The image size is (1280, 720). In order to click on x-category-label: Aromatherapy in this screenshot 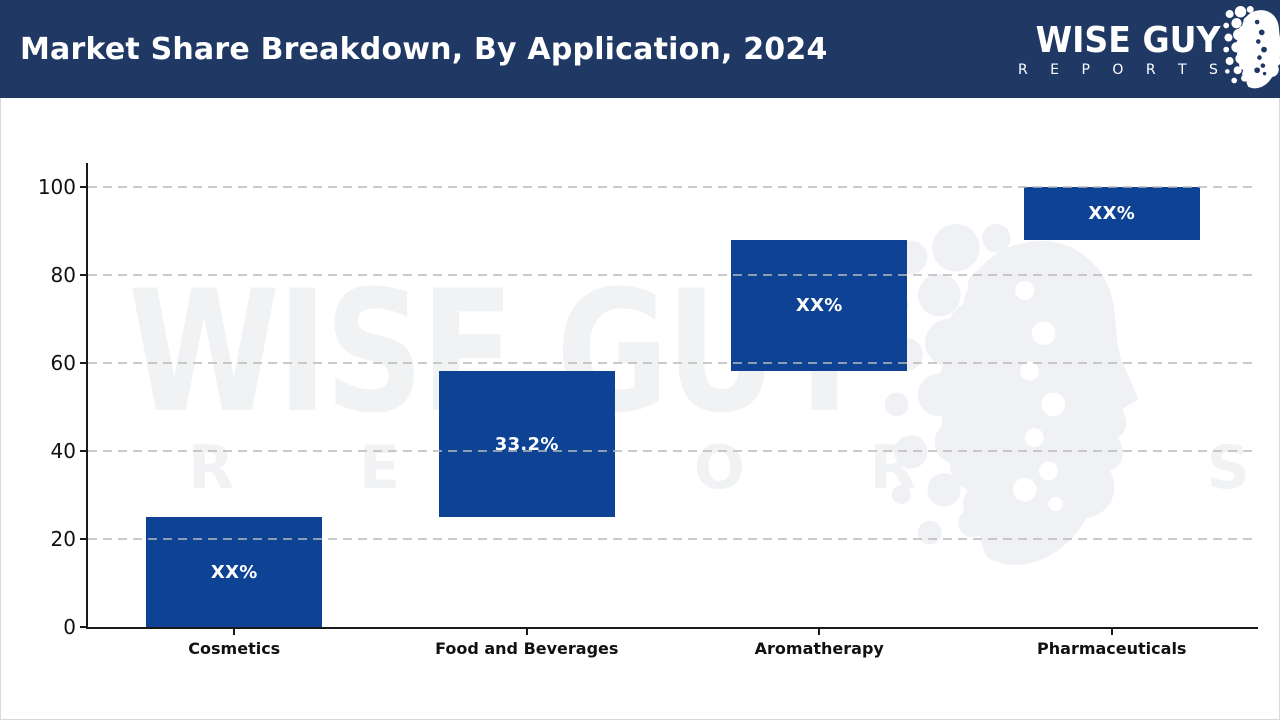, I will do `click(819, 648)`.